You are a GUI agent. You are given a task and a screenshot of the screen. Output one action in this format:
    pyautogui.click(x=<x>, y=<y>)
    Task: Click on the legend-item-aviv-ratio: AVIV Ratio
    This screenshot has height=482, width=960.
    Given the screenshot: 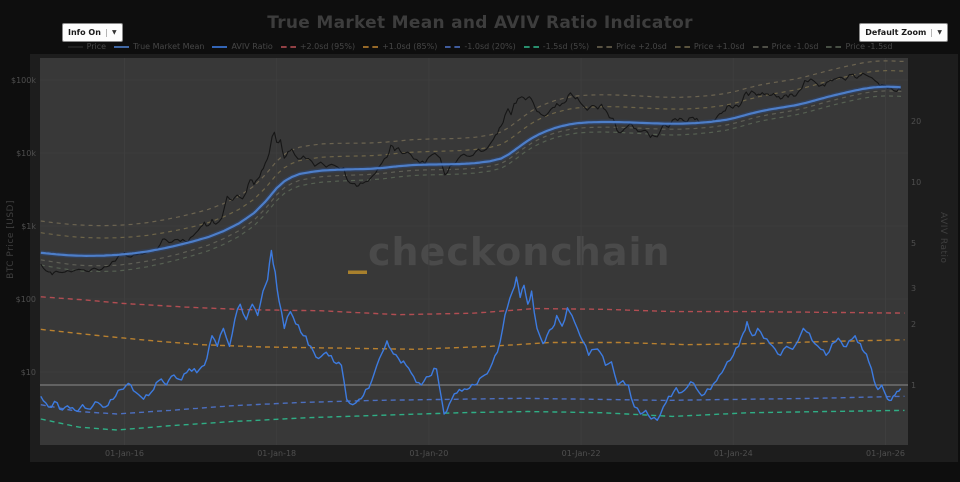 What is the action you would take?
    pyautogui.click(x=242, y=46)
    